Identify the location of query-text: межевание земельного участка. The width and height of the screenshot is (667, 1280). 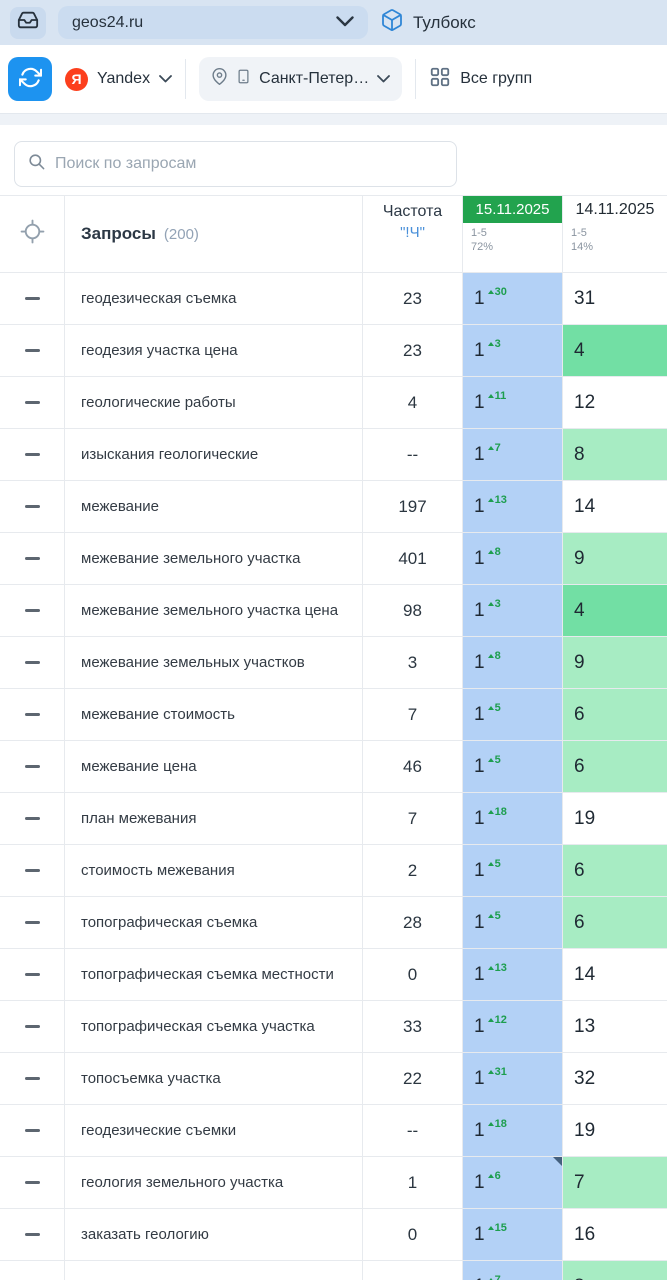
(214, 558).